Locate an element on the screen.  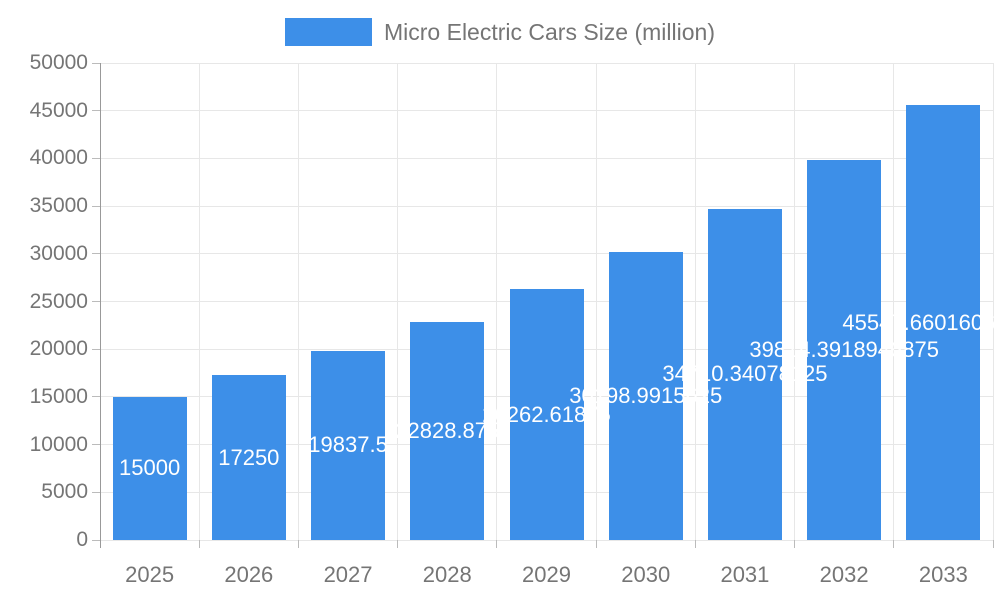
legend-swatch-icon is located at coordinates (328, 32).